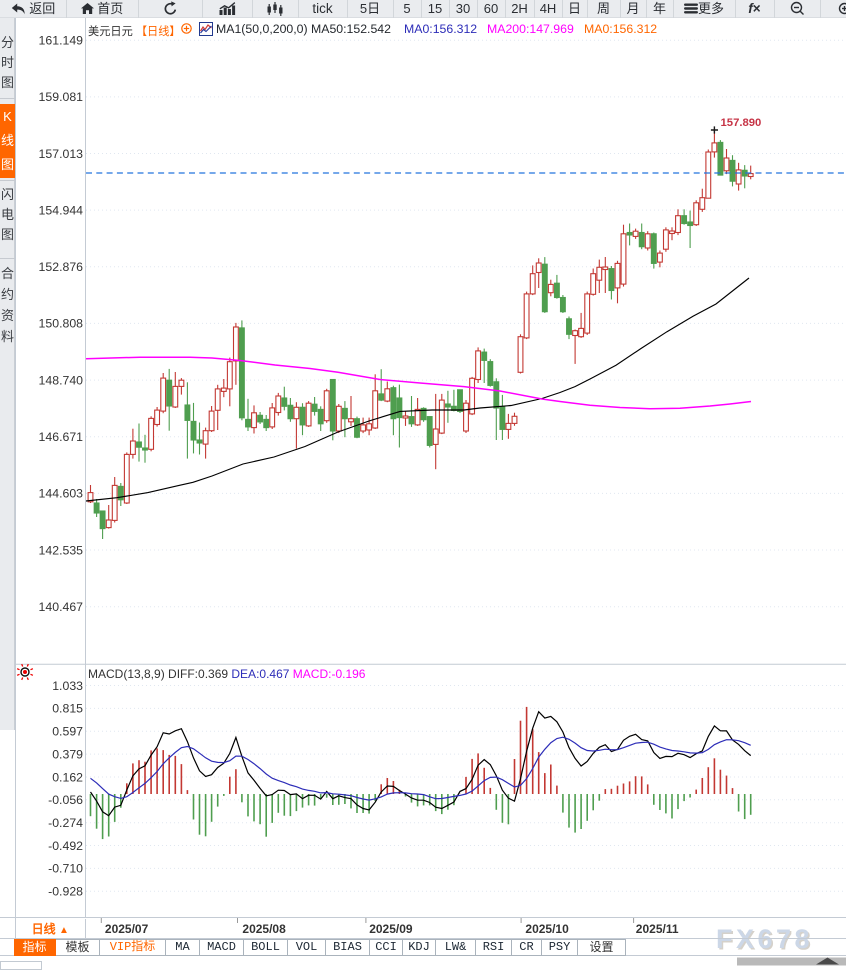 The width and height of the screenshot is (846, 970). What do you see at coordinates (61, 210) in the screenshot?
I see `svg-text: 154.944` at bounding box center [61, 210].